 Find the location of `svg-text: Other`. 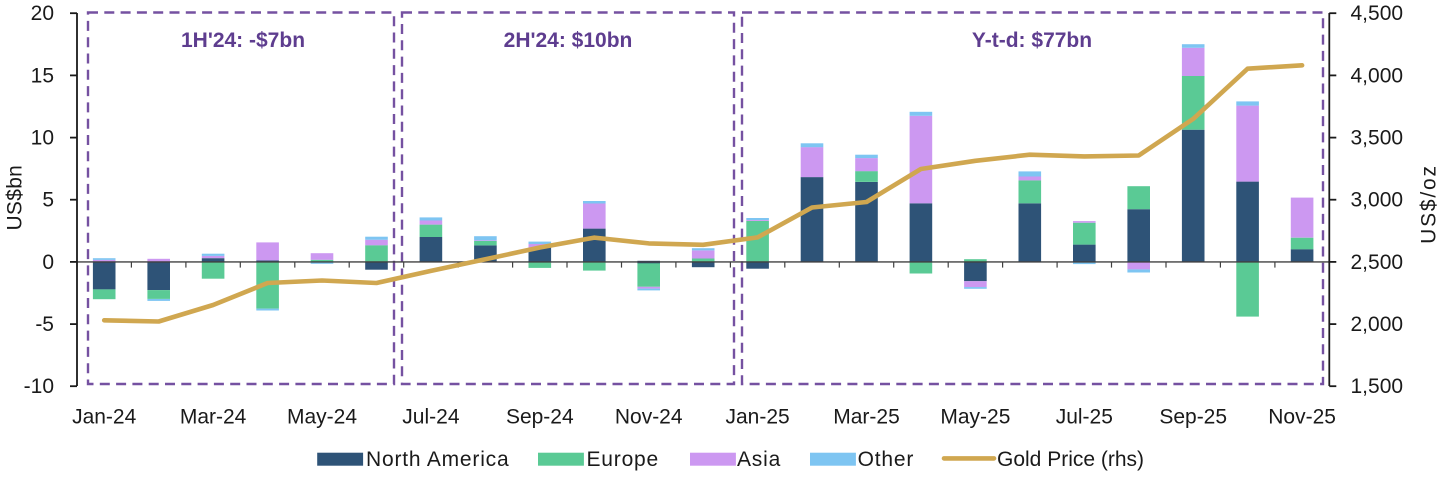

svg-text: Other is located at coordinates (886, 459).